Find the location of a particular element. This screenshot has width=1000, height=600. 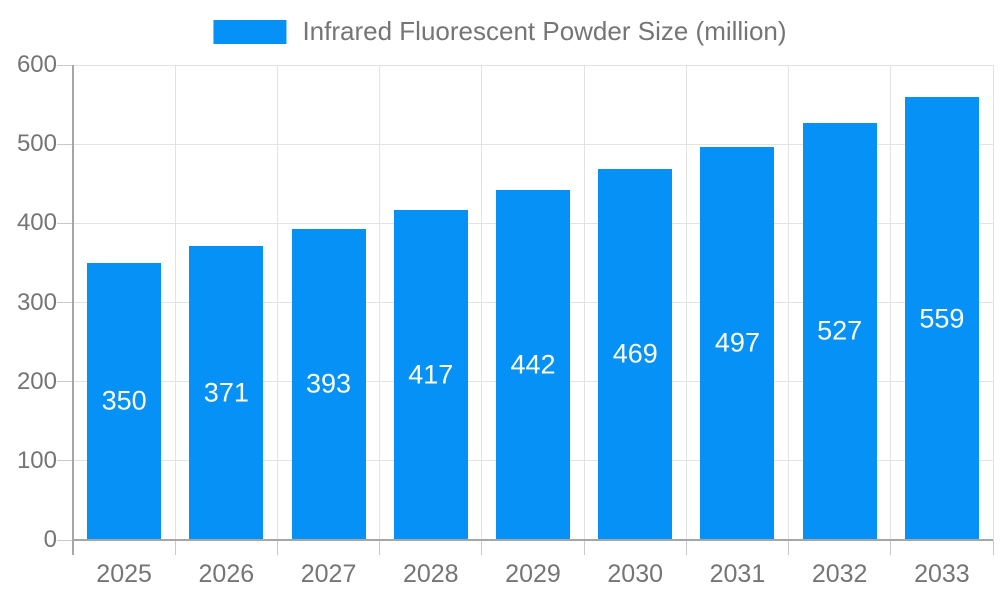

bar-value-label: 527 is located at coordinates (840, 330).